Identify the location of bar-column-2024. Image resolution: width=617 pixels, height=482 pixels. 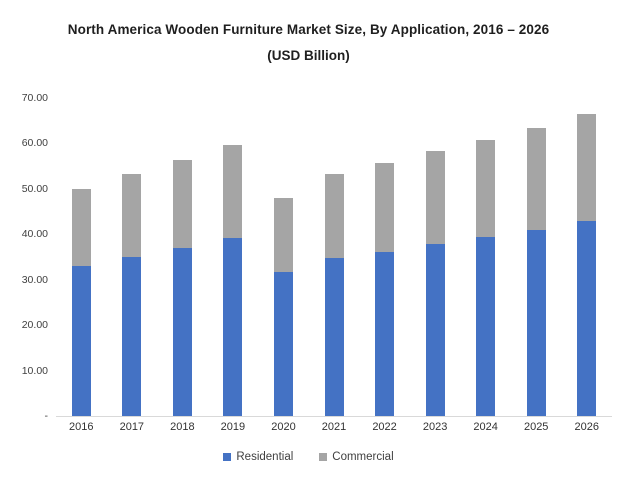
(485, 257).